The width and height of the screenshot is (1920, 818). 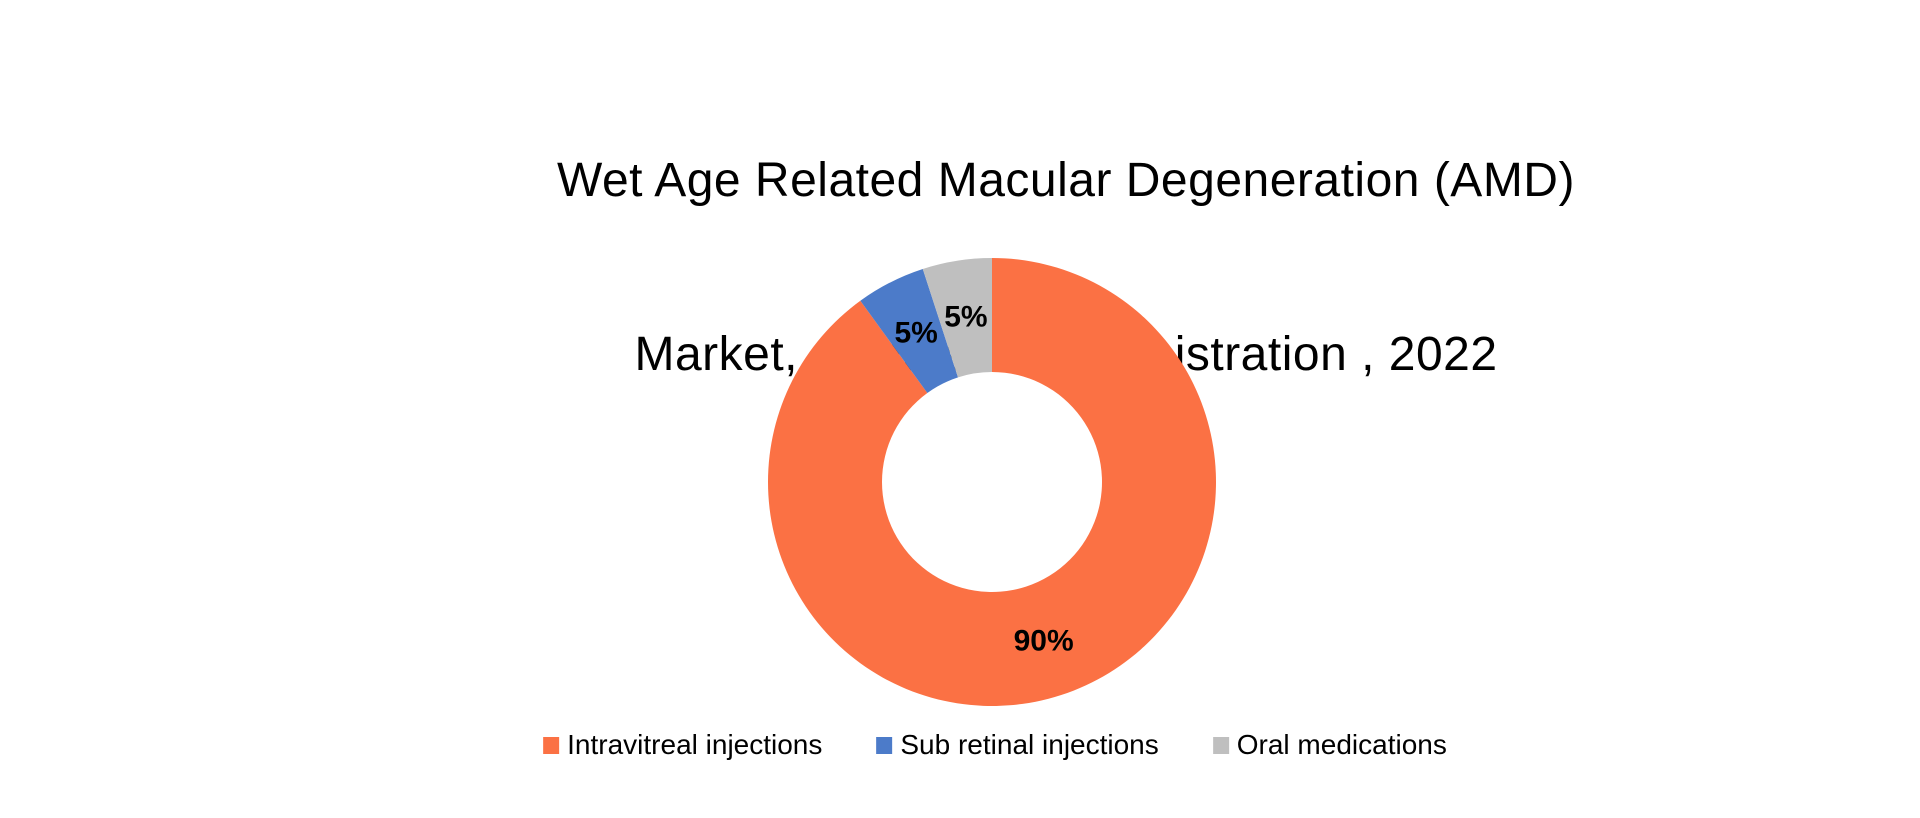 I want to click on donut-slice-intravitreal-injections, so click(x=992, y=482).